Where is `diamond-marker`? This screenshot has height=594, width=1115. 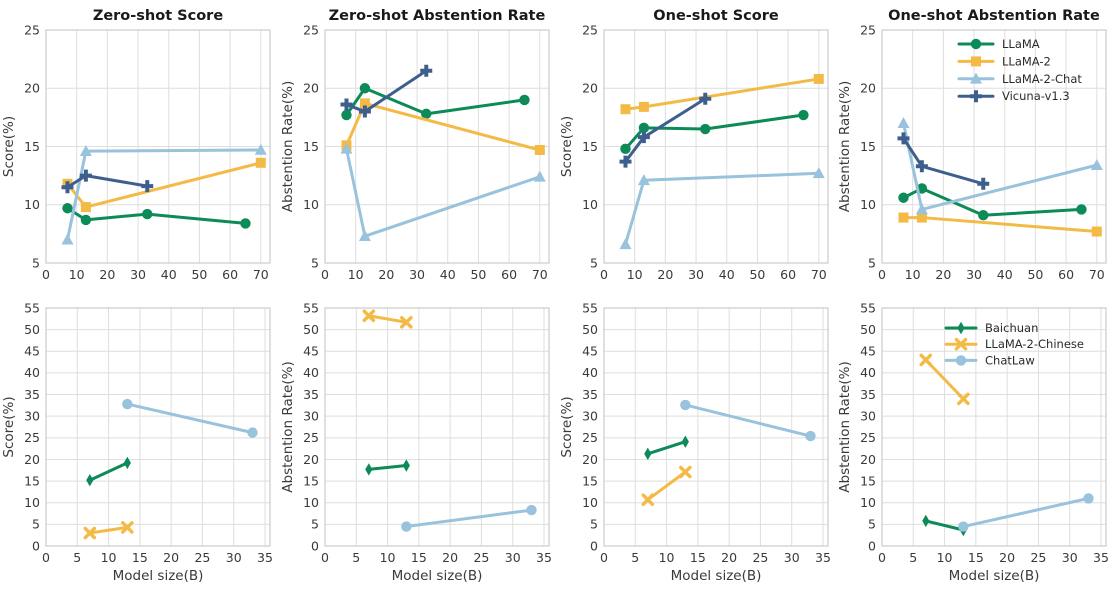 diamond-marker is located at coordinates (406, 465).